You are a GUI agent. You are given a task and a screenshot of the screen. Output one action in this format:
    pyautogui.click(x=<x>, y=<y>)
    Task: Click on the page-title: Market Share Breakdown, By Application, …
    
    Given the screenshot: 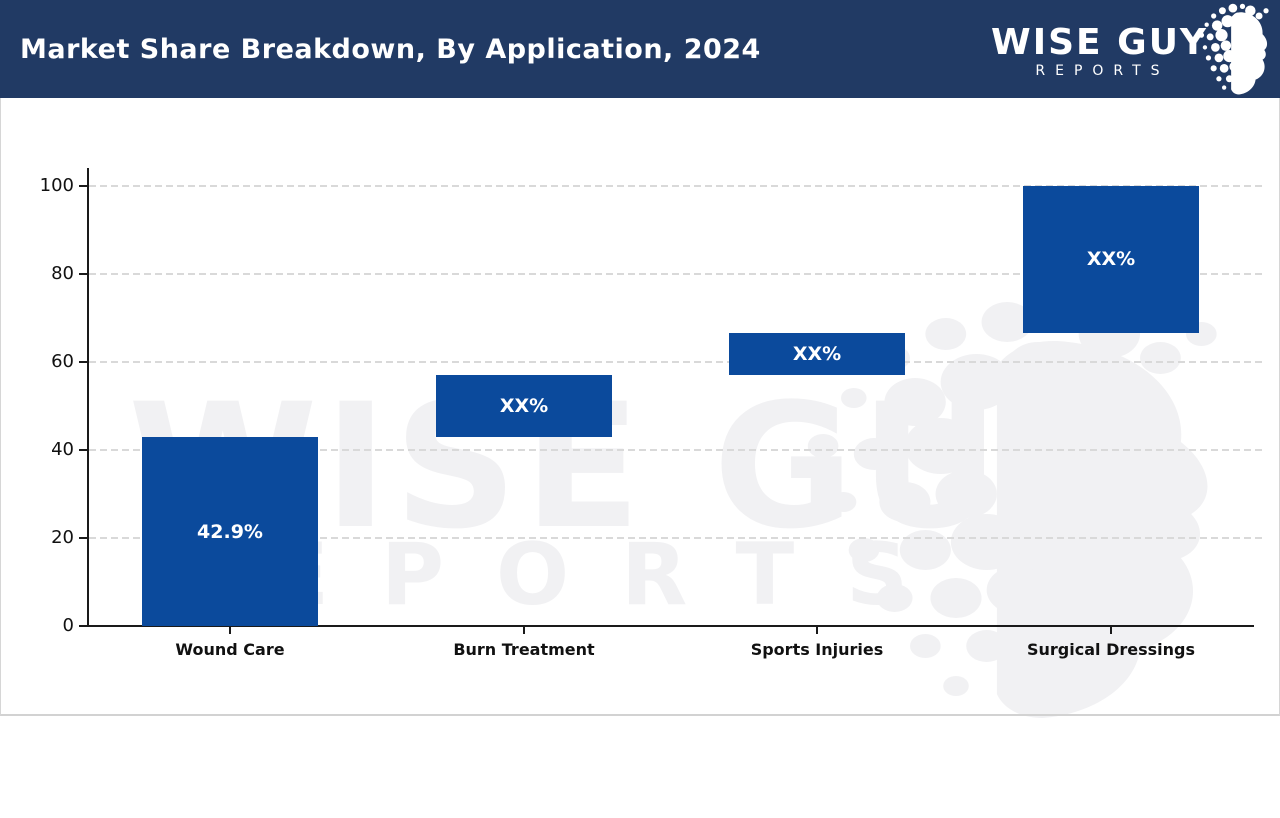 What is the action you would take?
    pyautogui.click(x=390, y=49)
    